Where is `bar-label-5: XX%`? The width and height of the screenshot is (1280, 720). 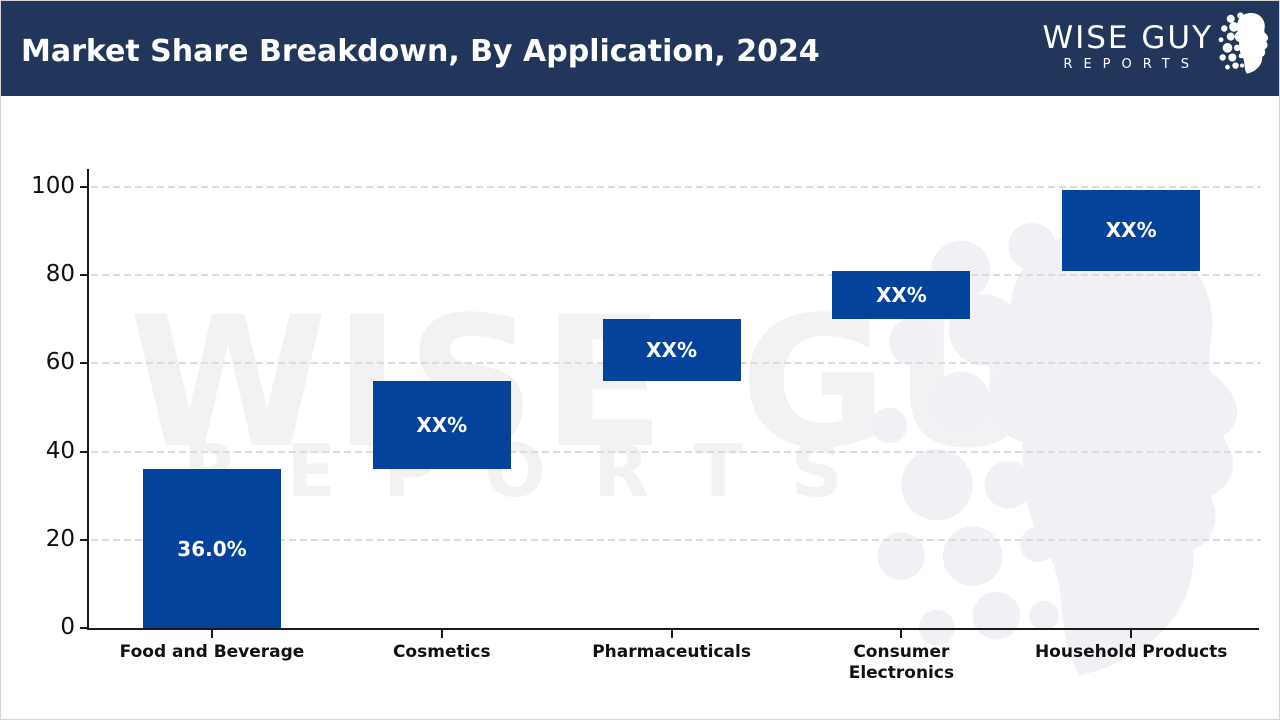 bar-label-5: XX% is located at coordinates (1131, 230).